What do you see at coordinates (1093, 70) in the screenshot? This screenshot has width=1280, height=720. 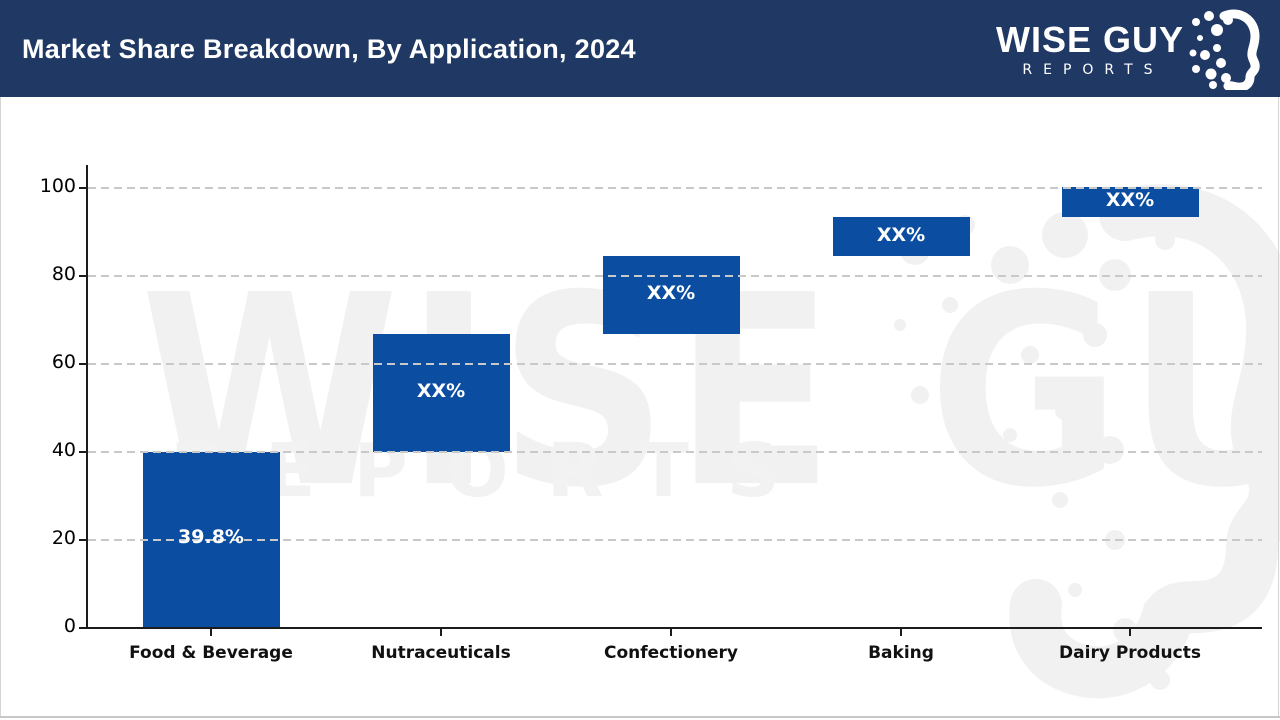 I see `logo-reports-text: REPORTS` at bounding box center [1093, 70].